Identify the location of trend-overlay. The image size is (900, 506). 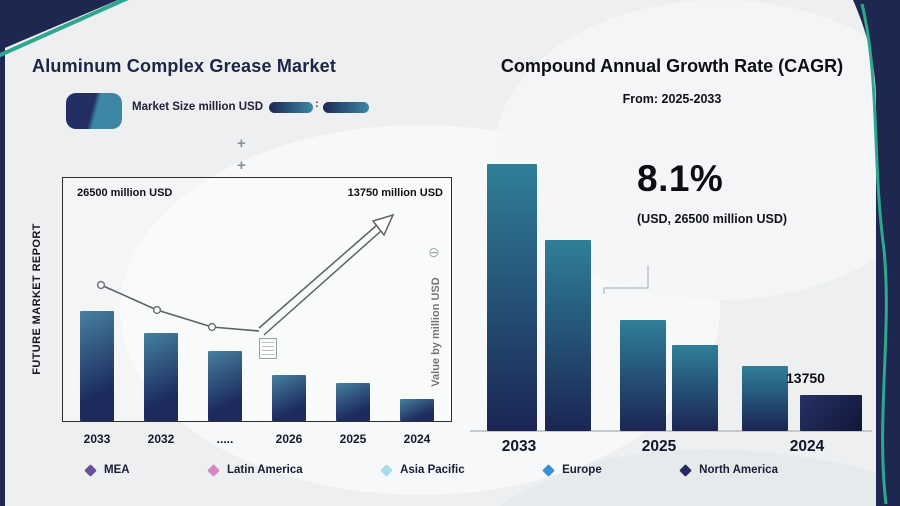
(245, 274).